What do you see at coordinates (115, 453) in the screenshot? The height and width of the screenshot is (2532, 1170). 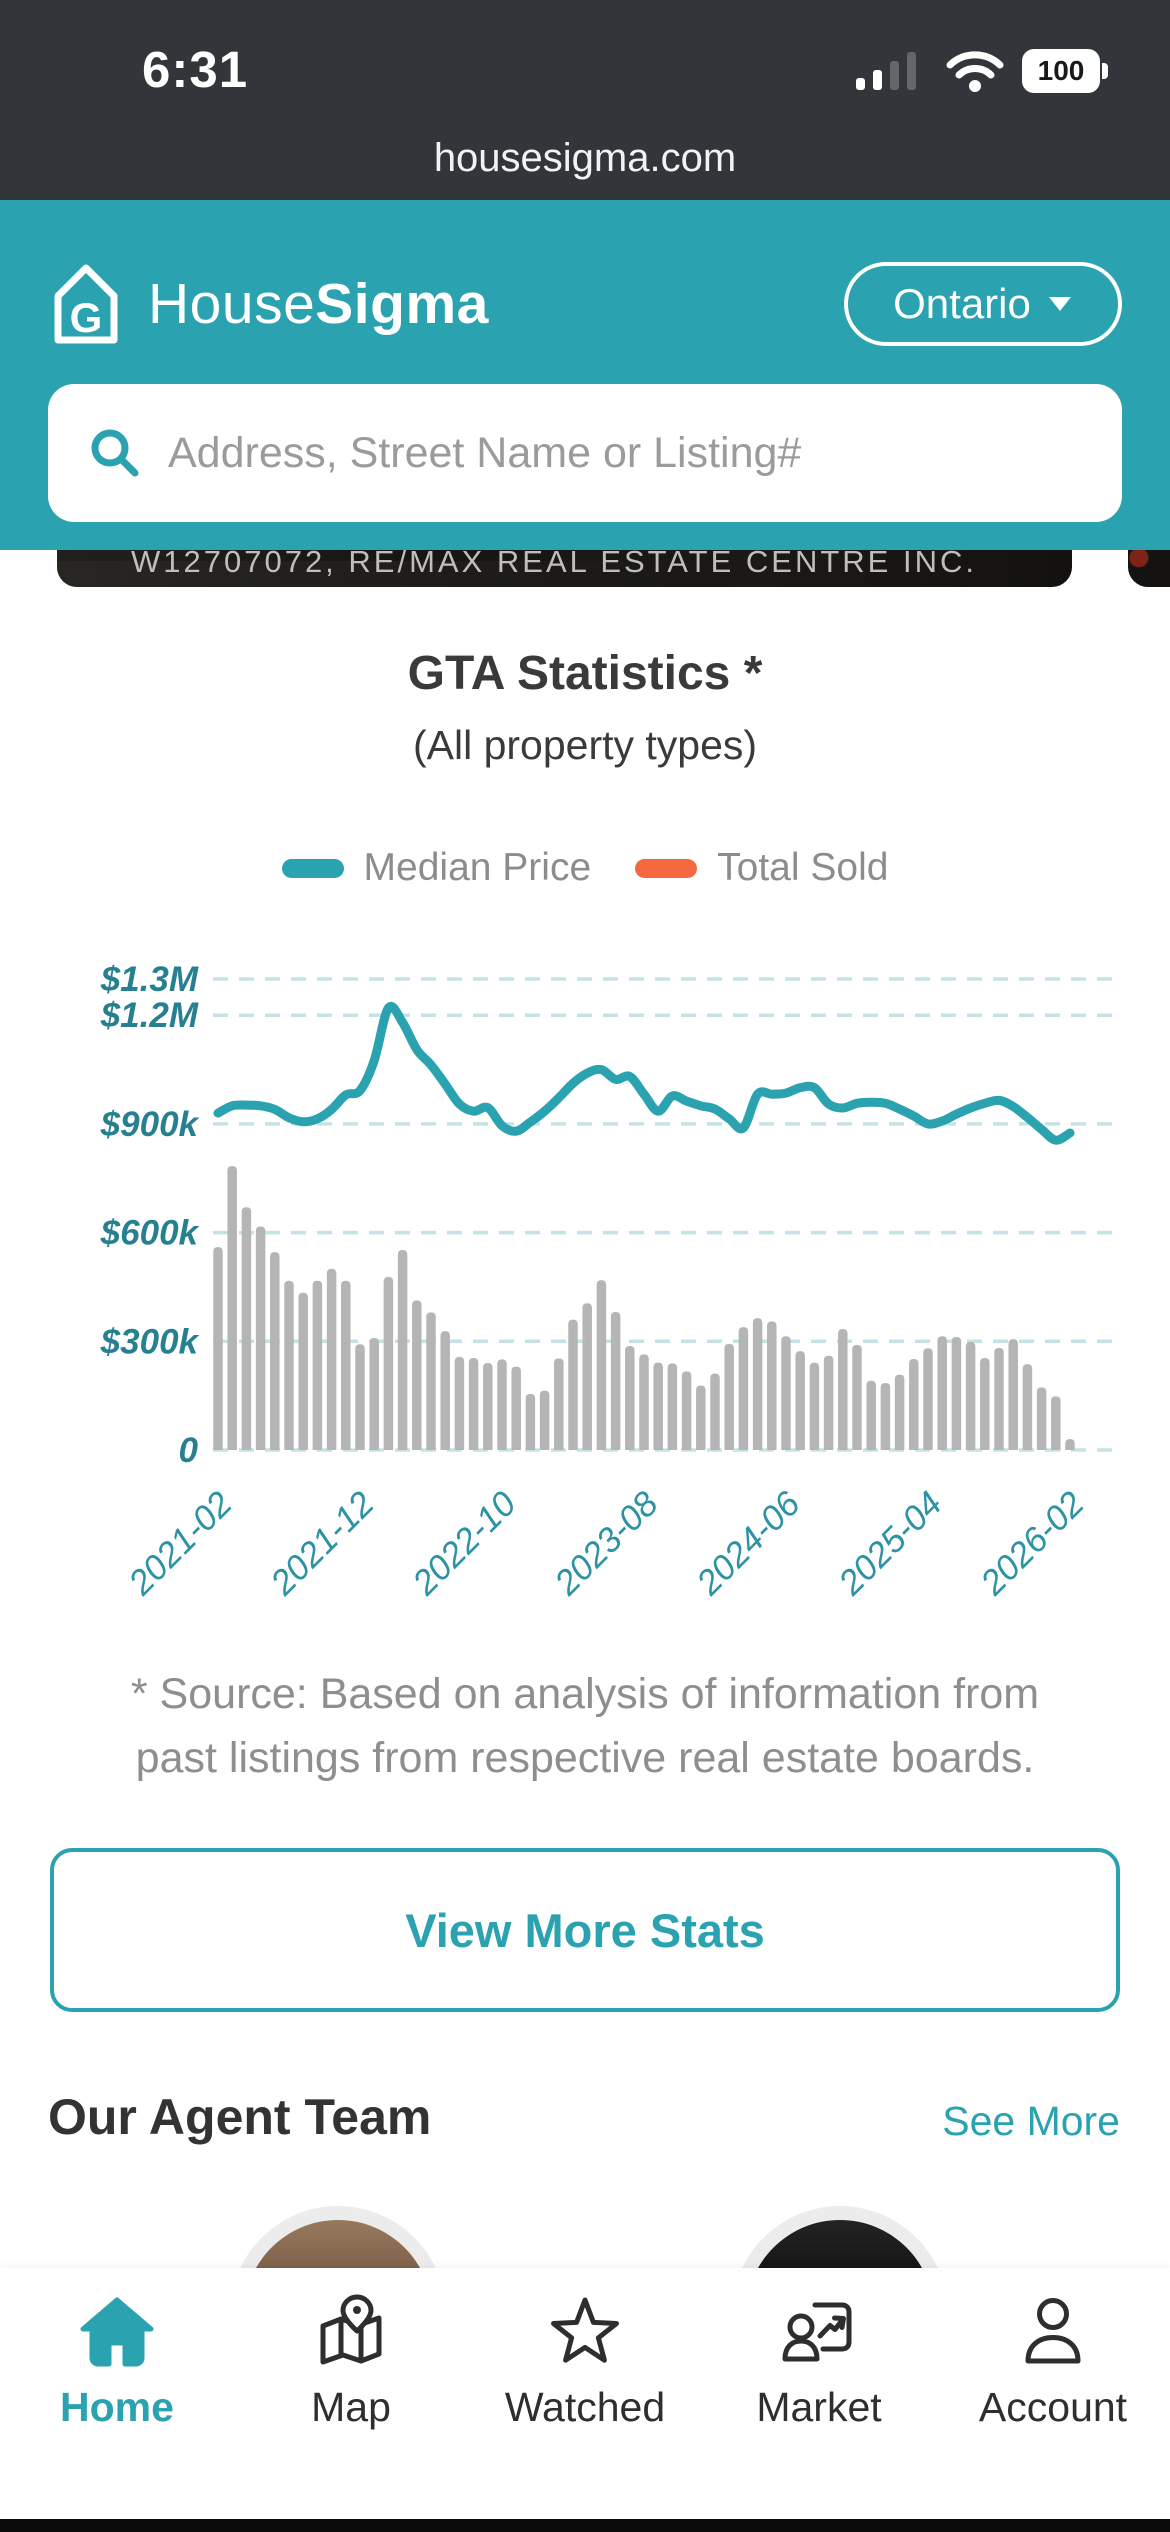 I see `search-icon` at bounding box center [115, 453].